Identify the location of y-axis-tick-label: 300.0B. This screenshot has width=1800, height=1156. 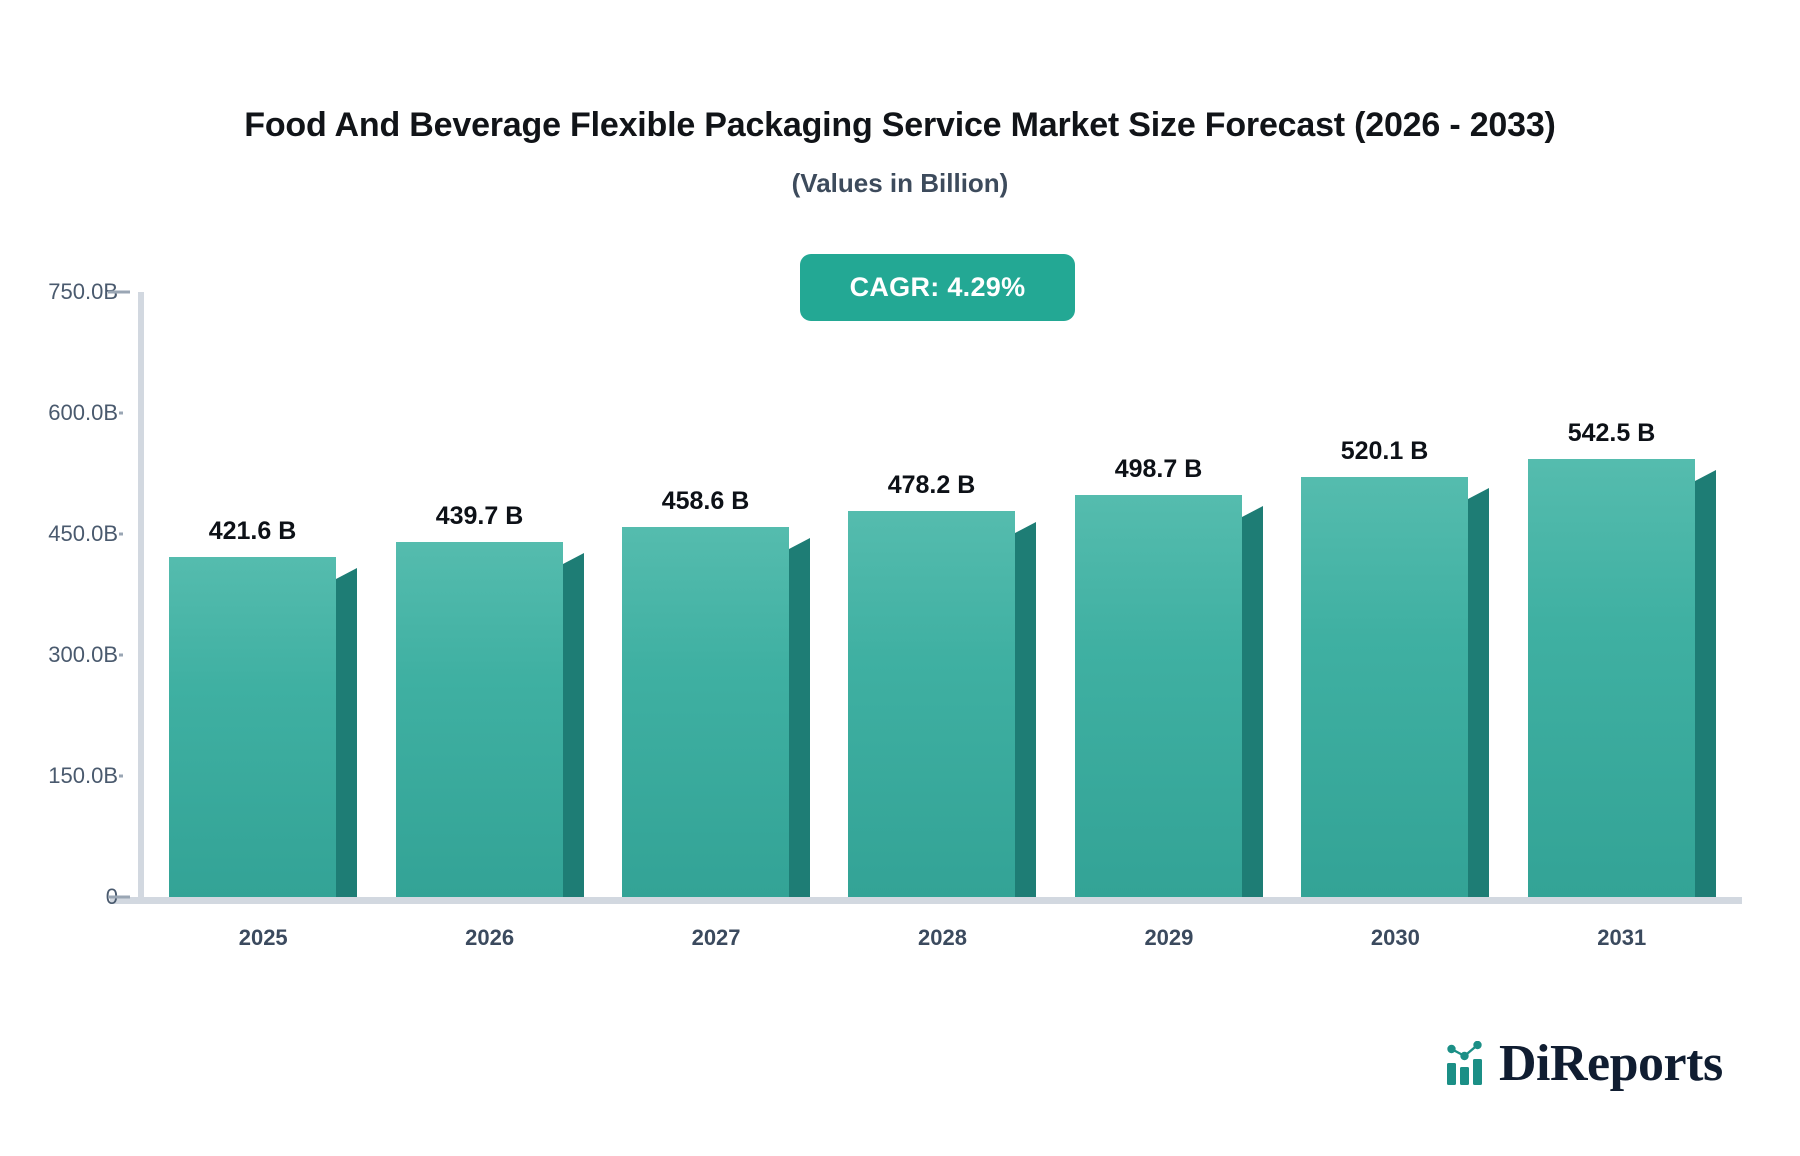
(83, 654).